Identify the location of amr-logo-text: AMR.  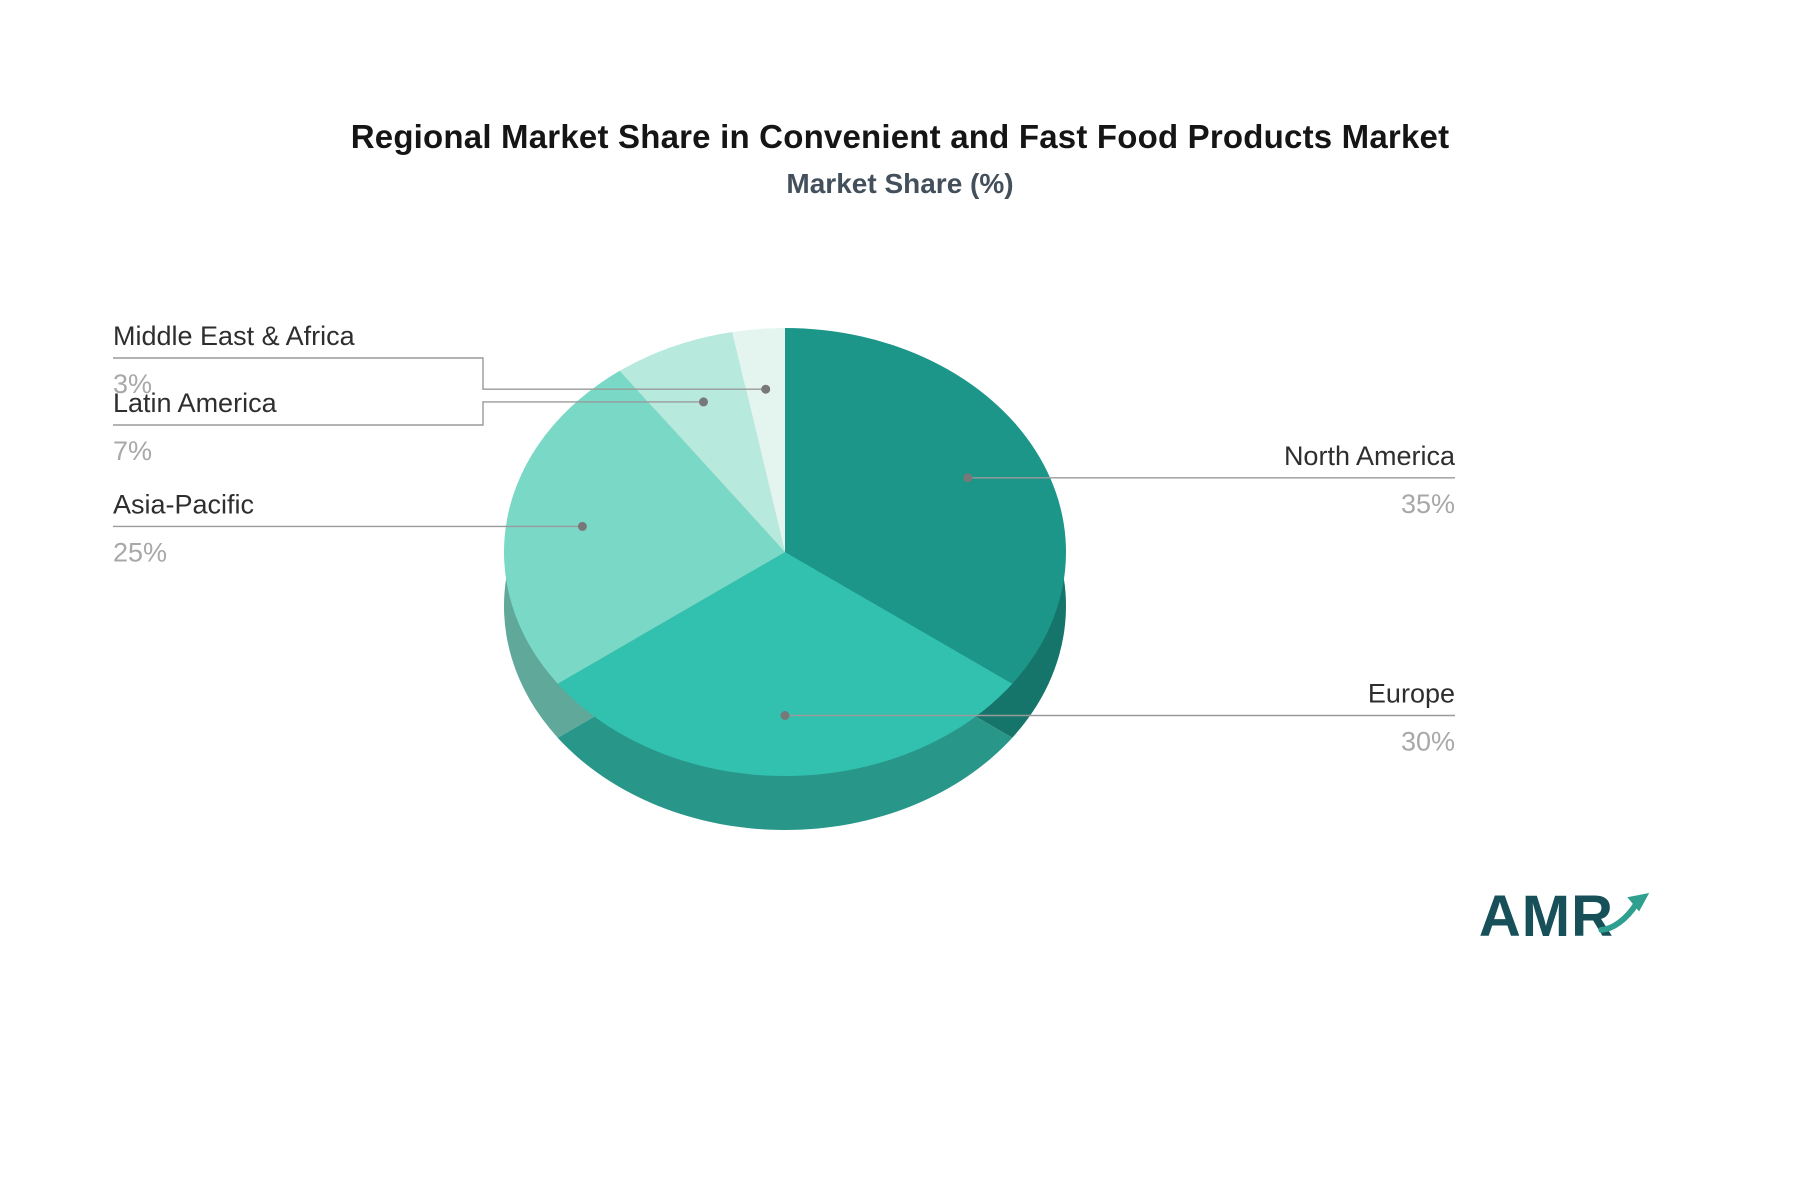
(1546, 916).